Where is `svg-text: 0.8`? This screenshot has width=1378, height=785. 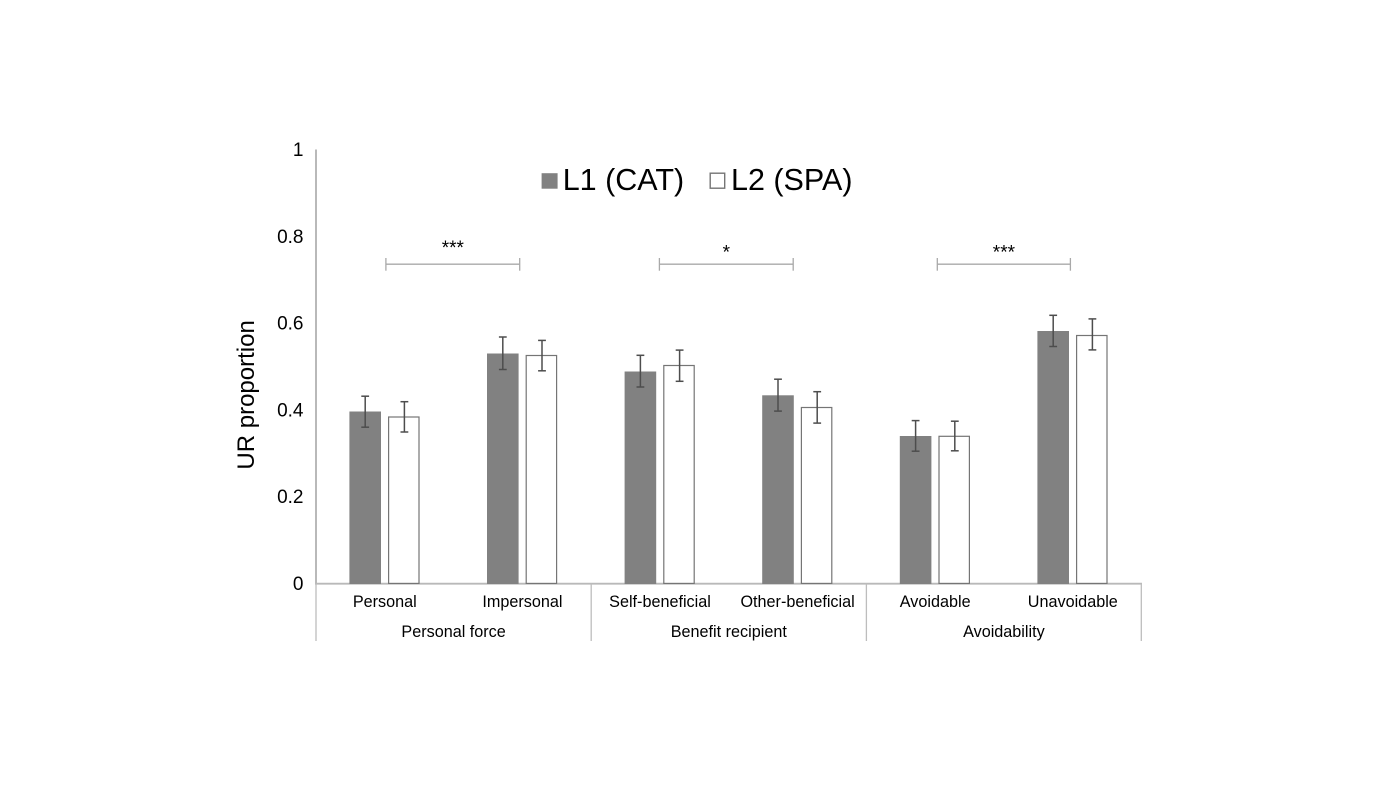 svg-text: 0.8 is located at coordinates (290, 237).